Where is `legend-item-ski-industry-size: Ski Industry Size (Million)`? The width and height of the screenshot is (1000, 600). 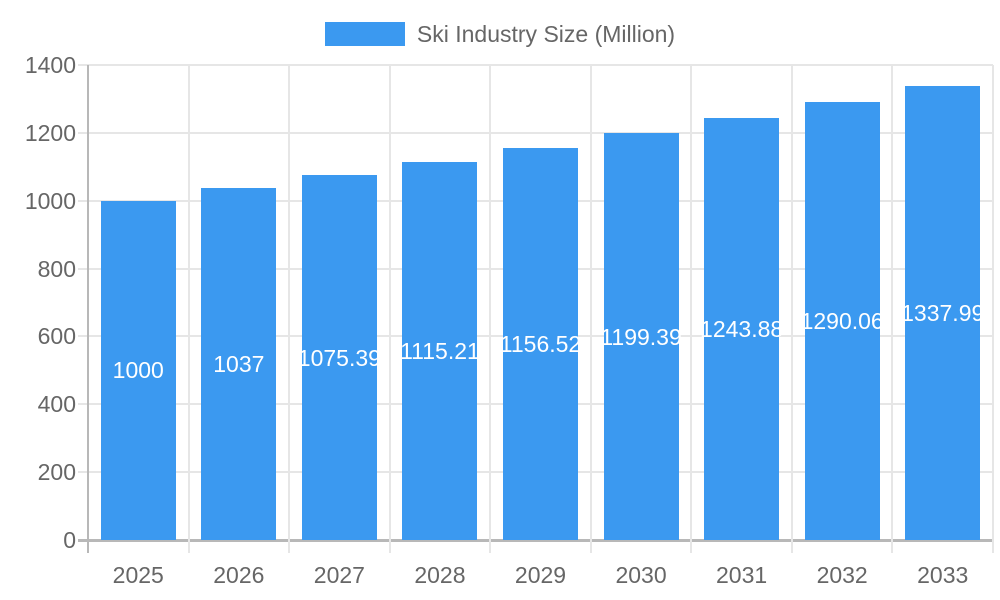 legend-item-ski-industry-size: Ski Industry Size (Million) is located at coordinates (500, 34).